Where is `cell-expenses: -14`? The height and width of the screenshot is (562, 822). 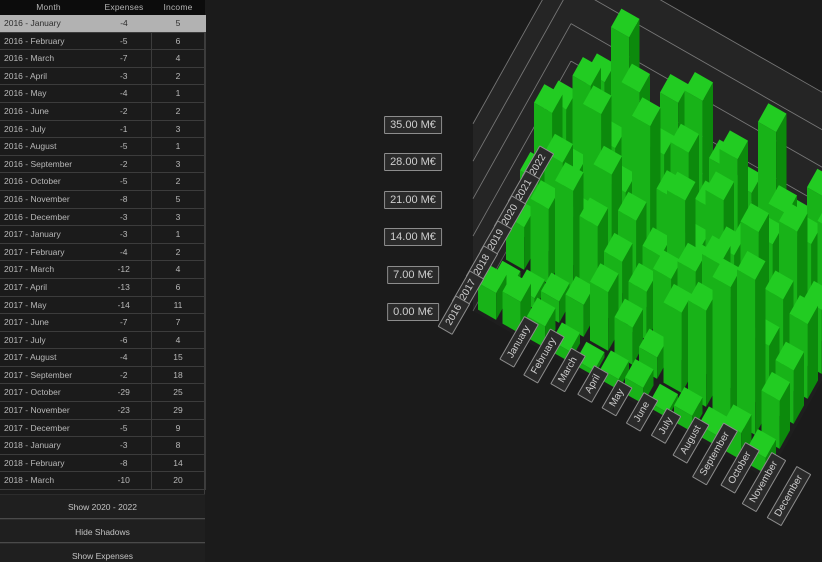
cell-expenses: -14 is located at coordinates (124, 305).